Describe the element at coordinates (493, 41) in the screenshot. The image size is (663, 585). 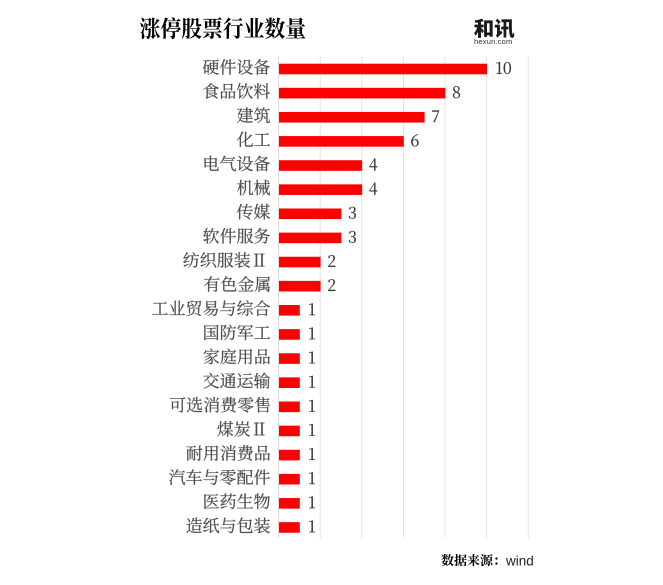
I see `svg-text: hexun.com` at that location.